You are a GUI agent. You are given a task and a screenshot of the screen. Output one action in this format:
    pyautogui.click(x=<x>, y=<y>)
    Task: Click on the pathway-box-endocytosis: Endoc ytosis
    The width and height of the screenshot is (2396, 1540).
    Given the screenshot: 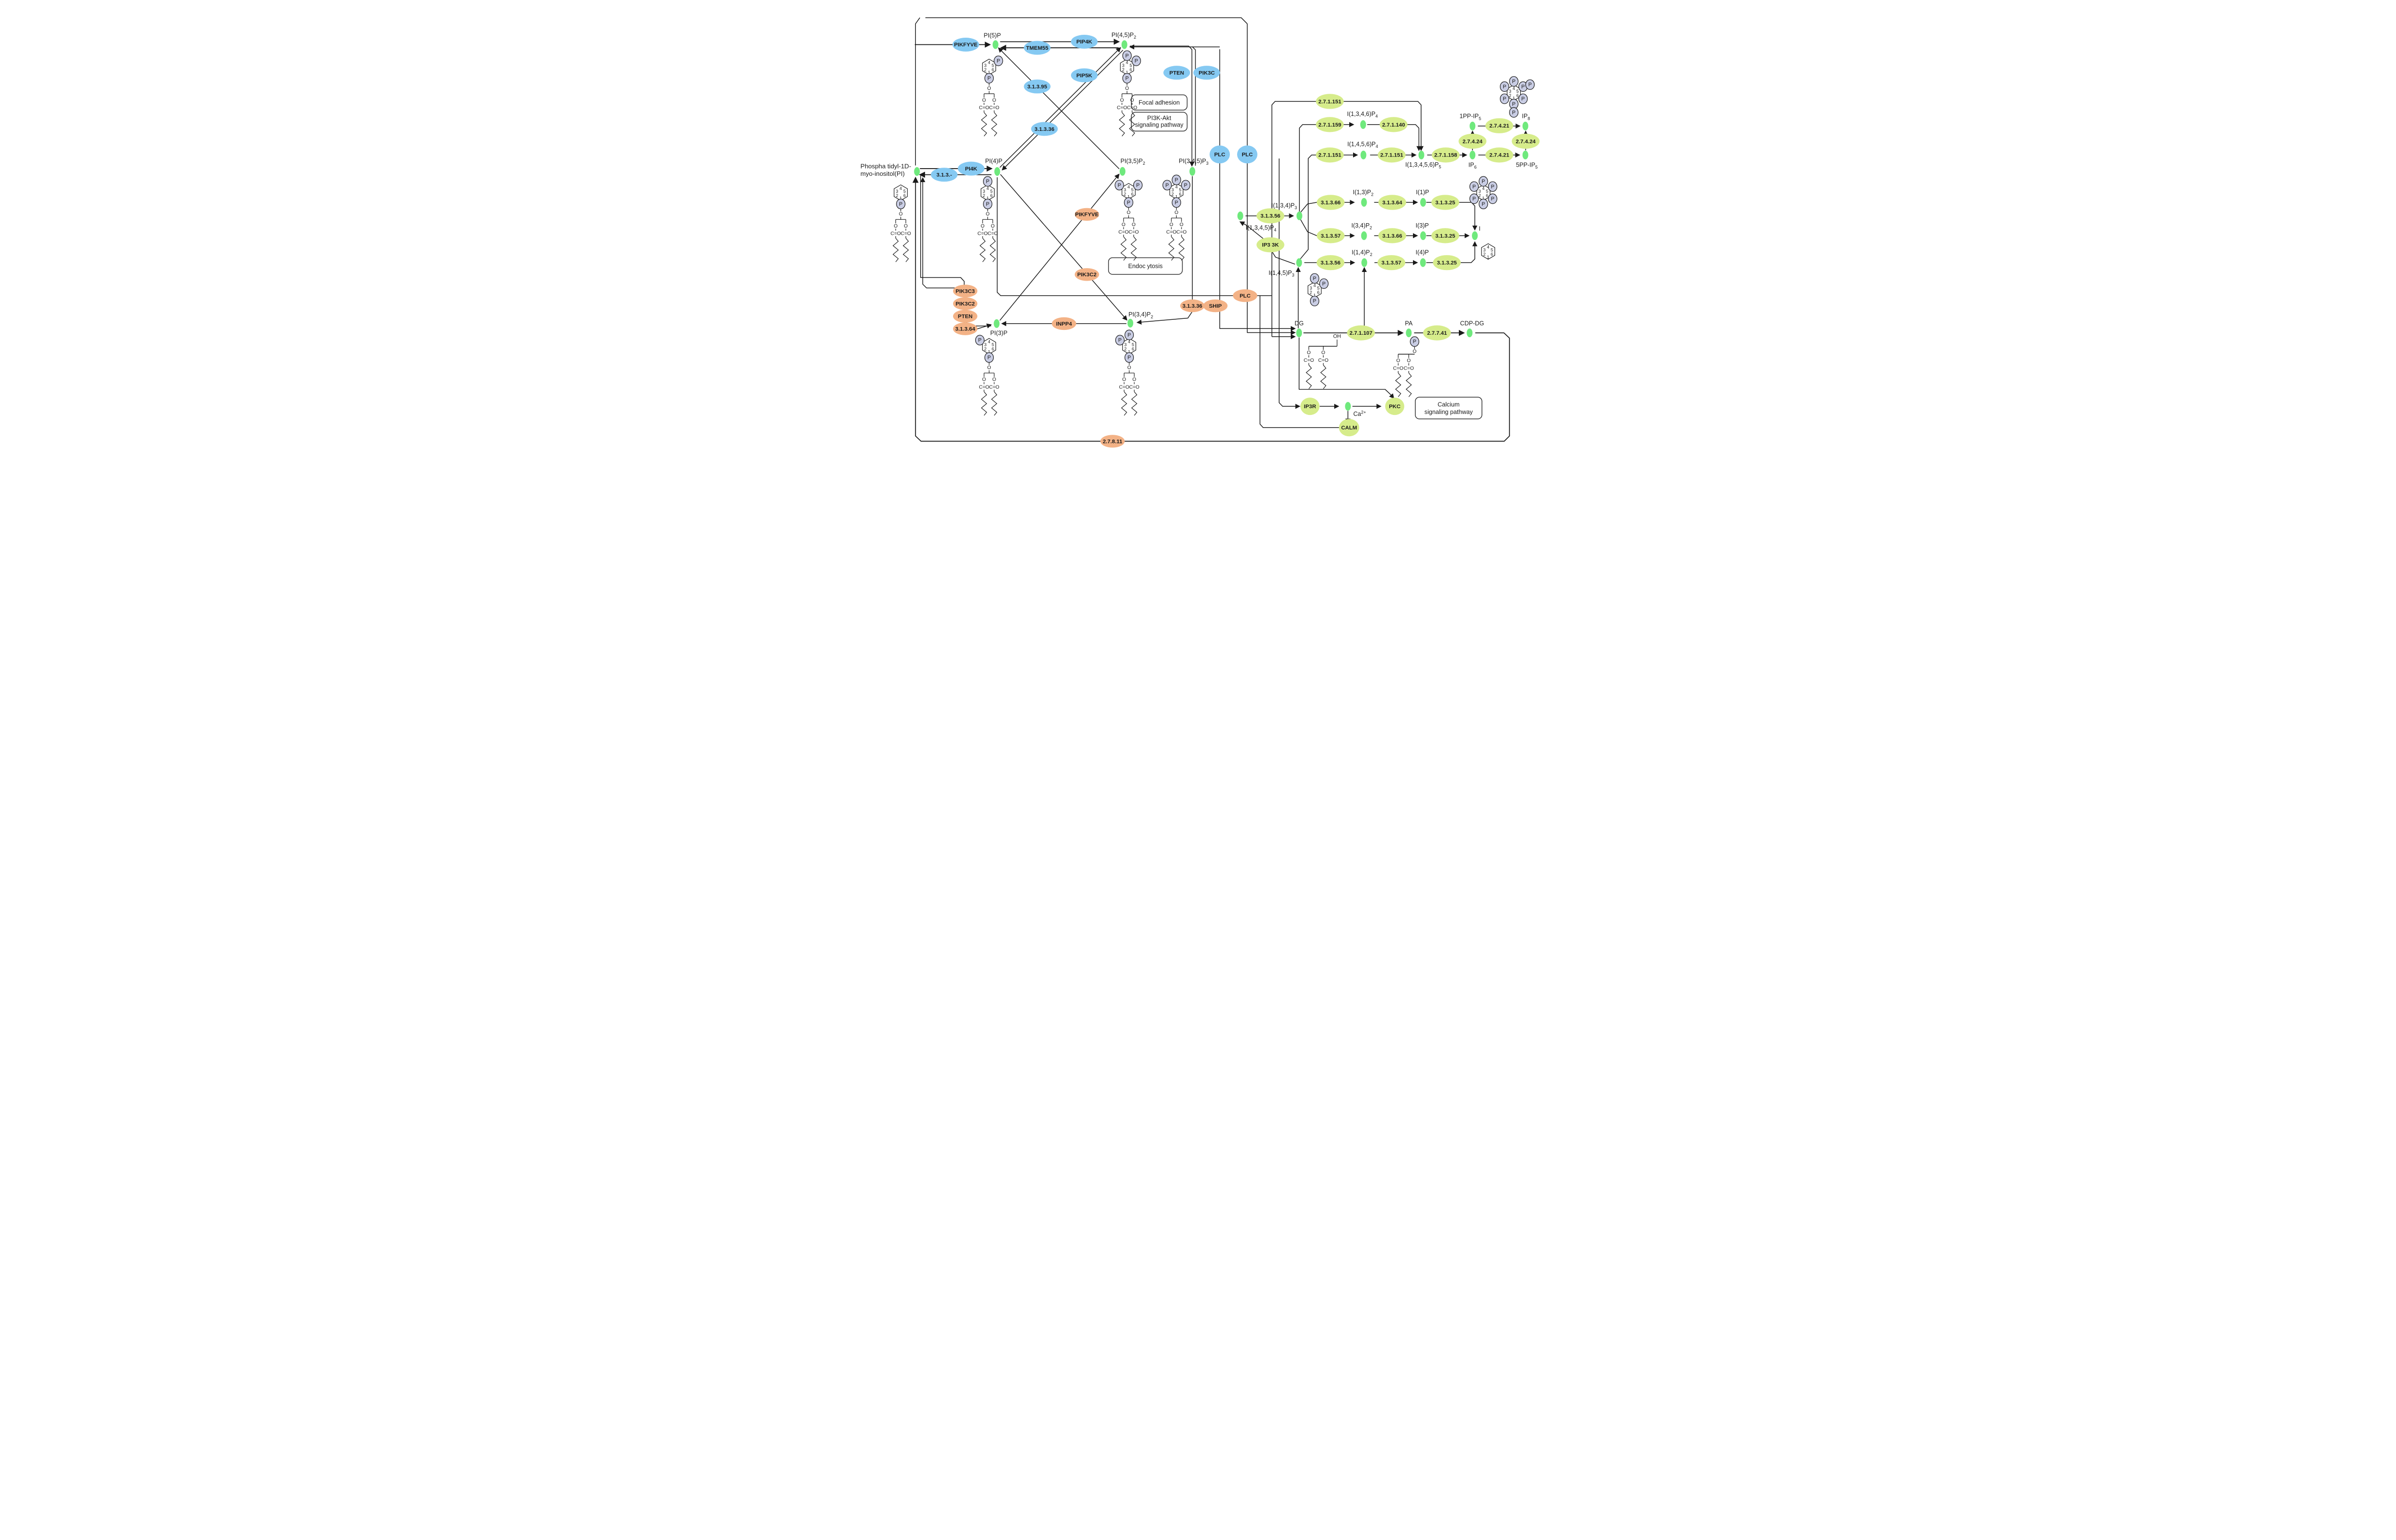 What is the action you would take?
    pyautogui.click(x=1146, y=266)
    